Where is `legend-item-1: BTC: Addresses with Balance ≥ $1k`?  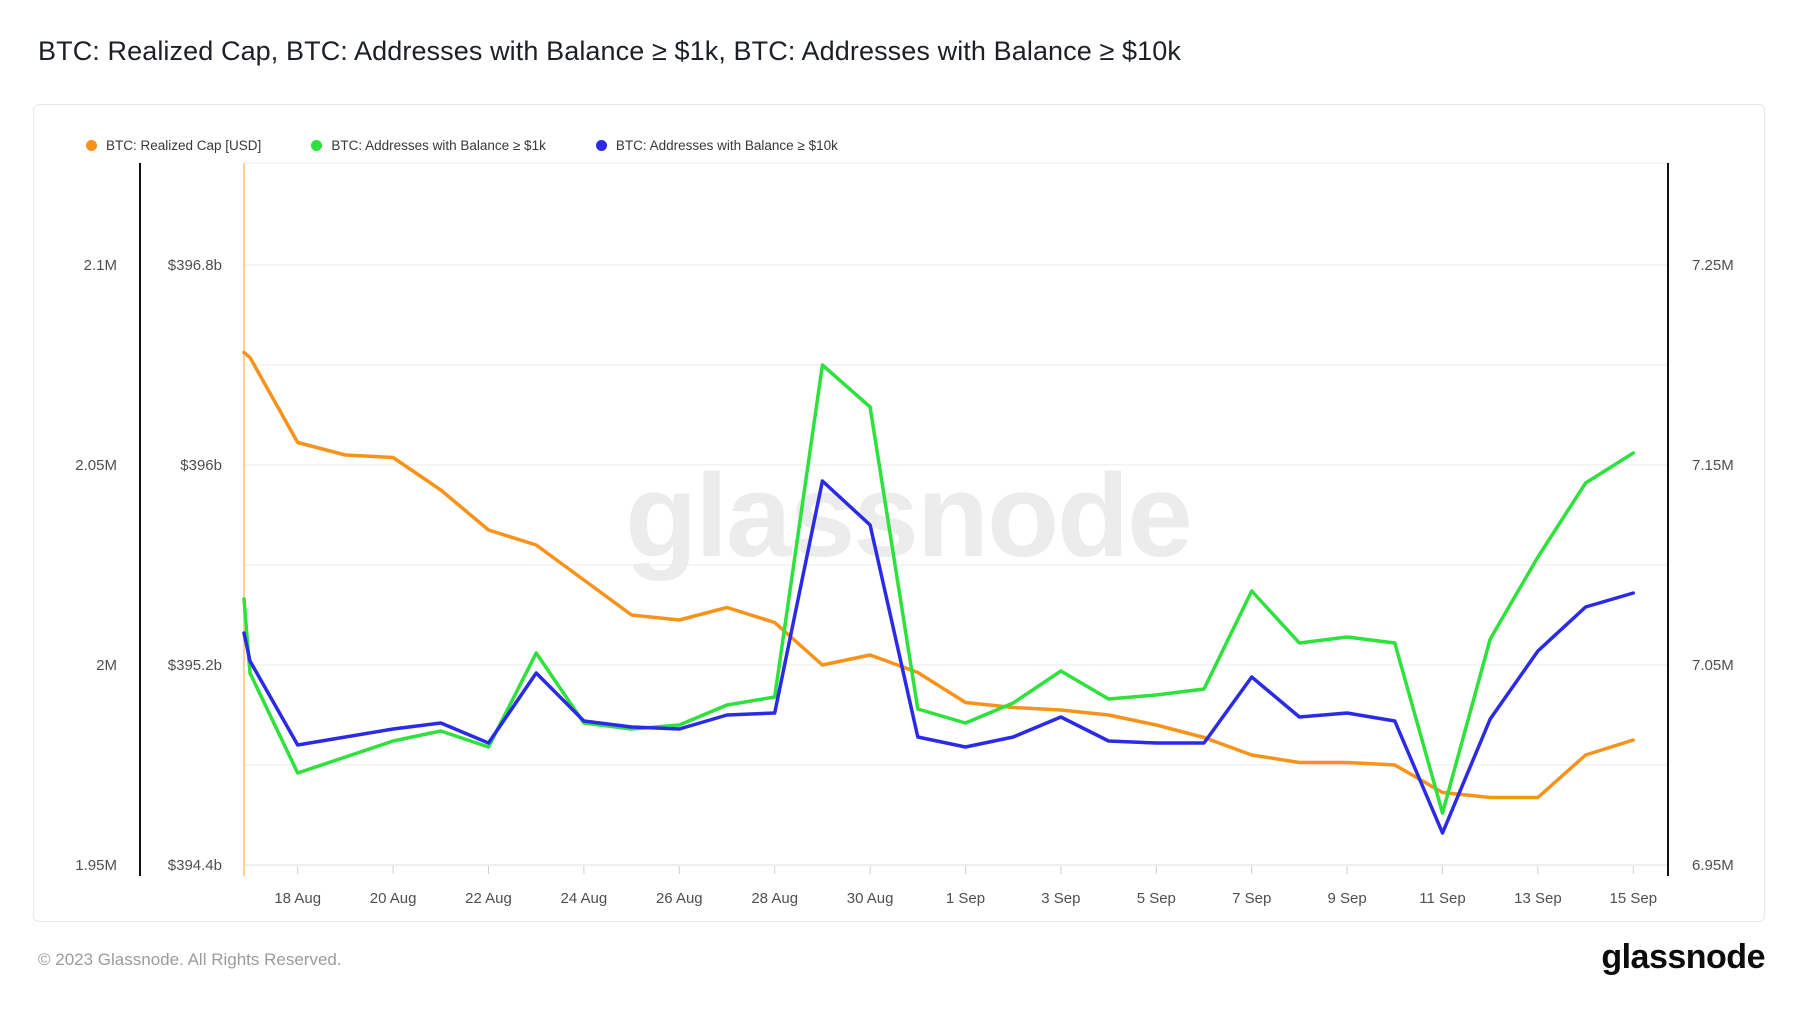 legend-item-1: BTC: Addresses with Balance ≥ $1k is located at coordinates (428, 145).